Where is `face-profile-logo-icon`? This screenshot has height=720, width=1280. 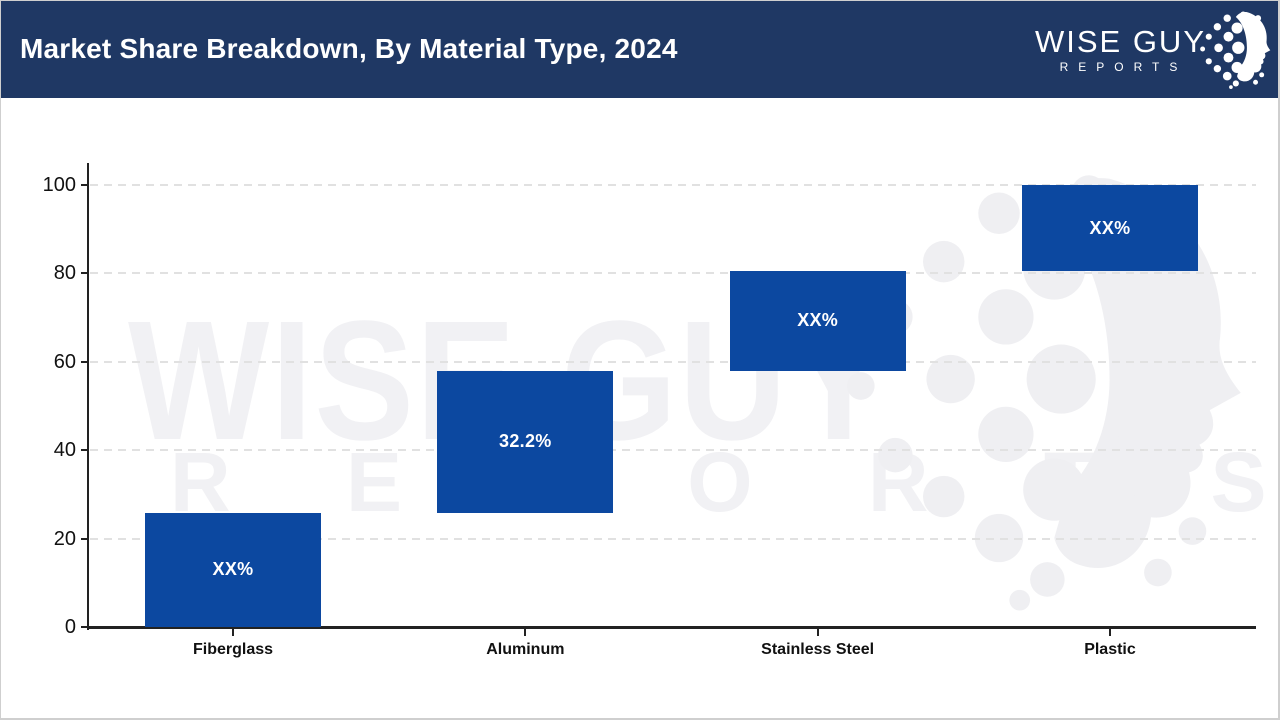
face-profile-logo-icon is located at coordinates (1234, 49).